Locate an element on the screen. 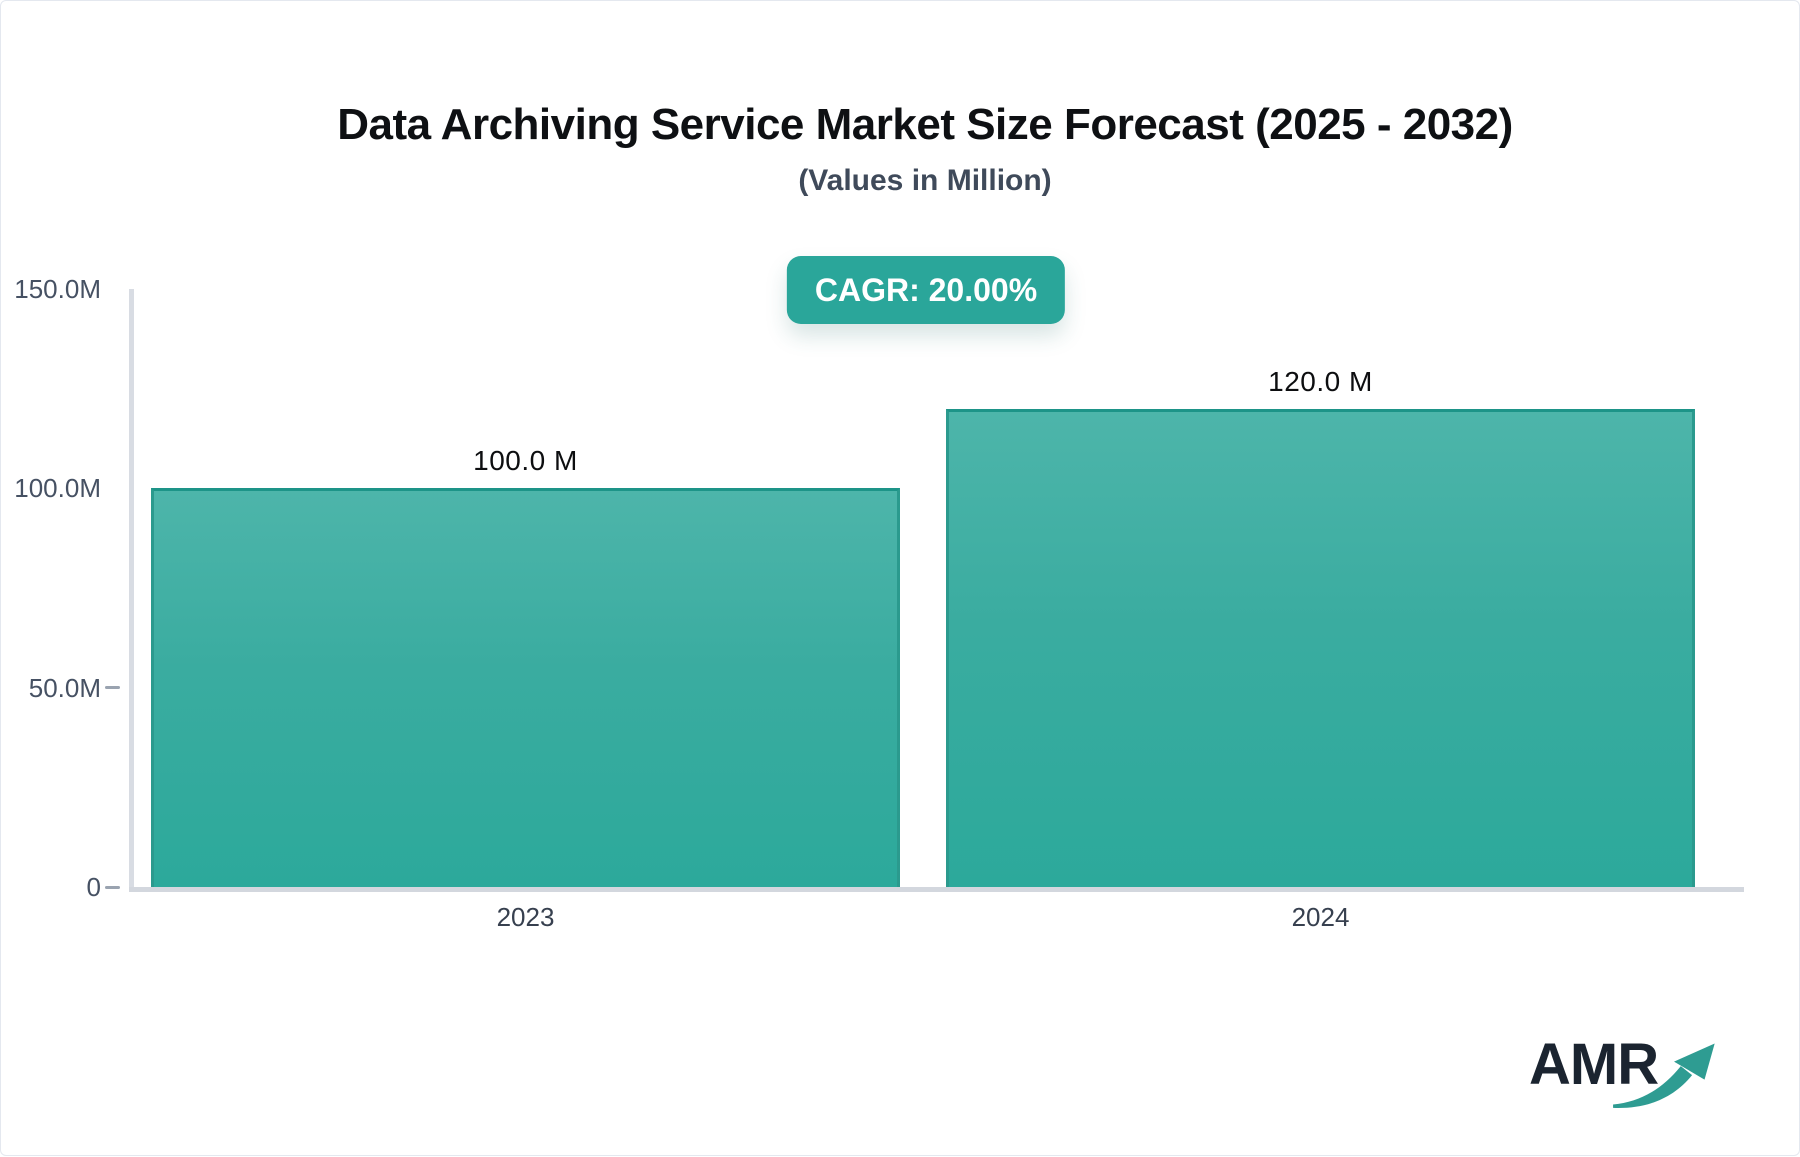  amr-logo: AMR is located at coordinates (1649, 1074).